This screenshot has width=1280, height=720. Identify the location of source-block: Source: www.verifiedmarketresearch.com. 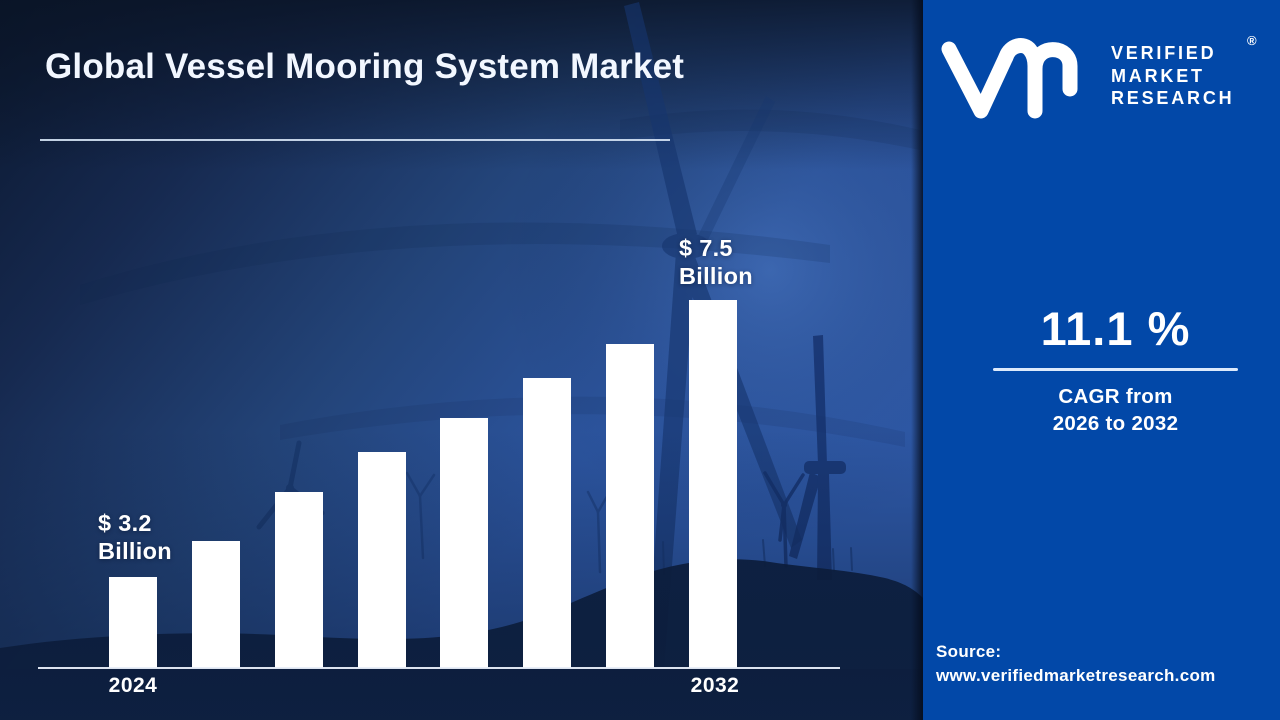
(1076, 663).